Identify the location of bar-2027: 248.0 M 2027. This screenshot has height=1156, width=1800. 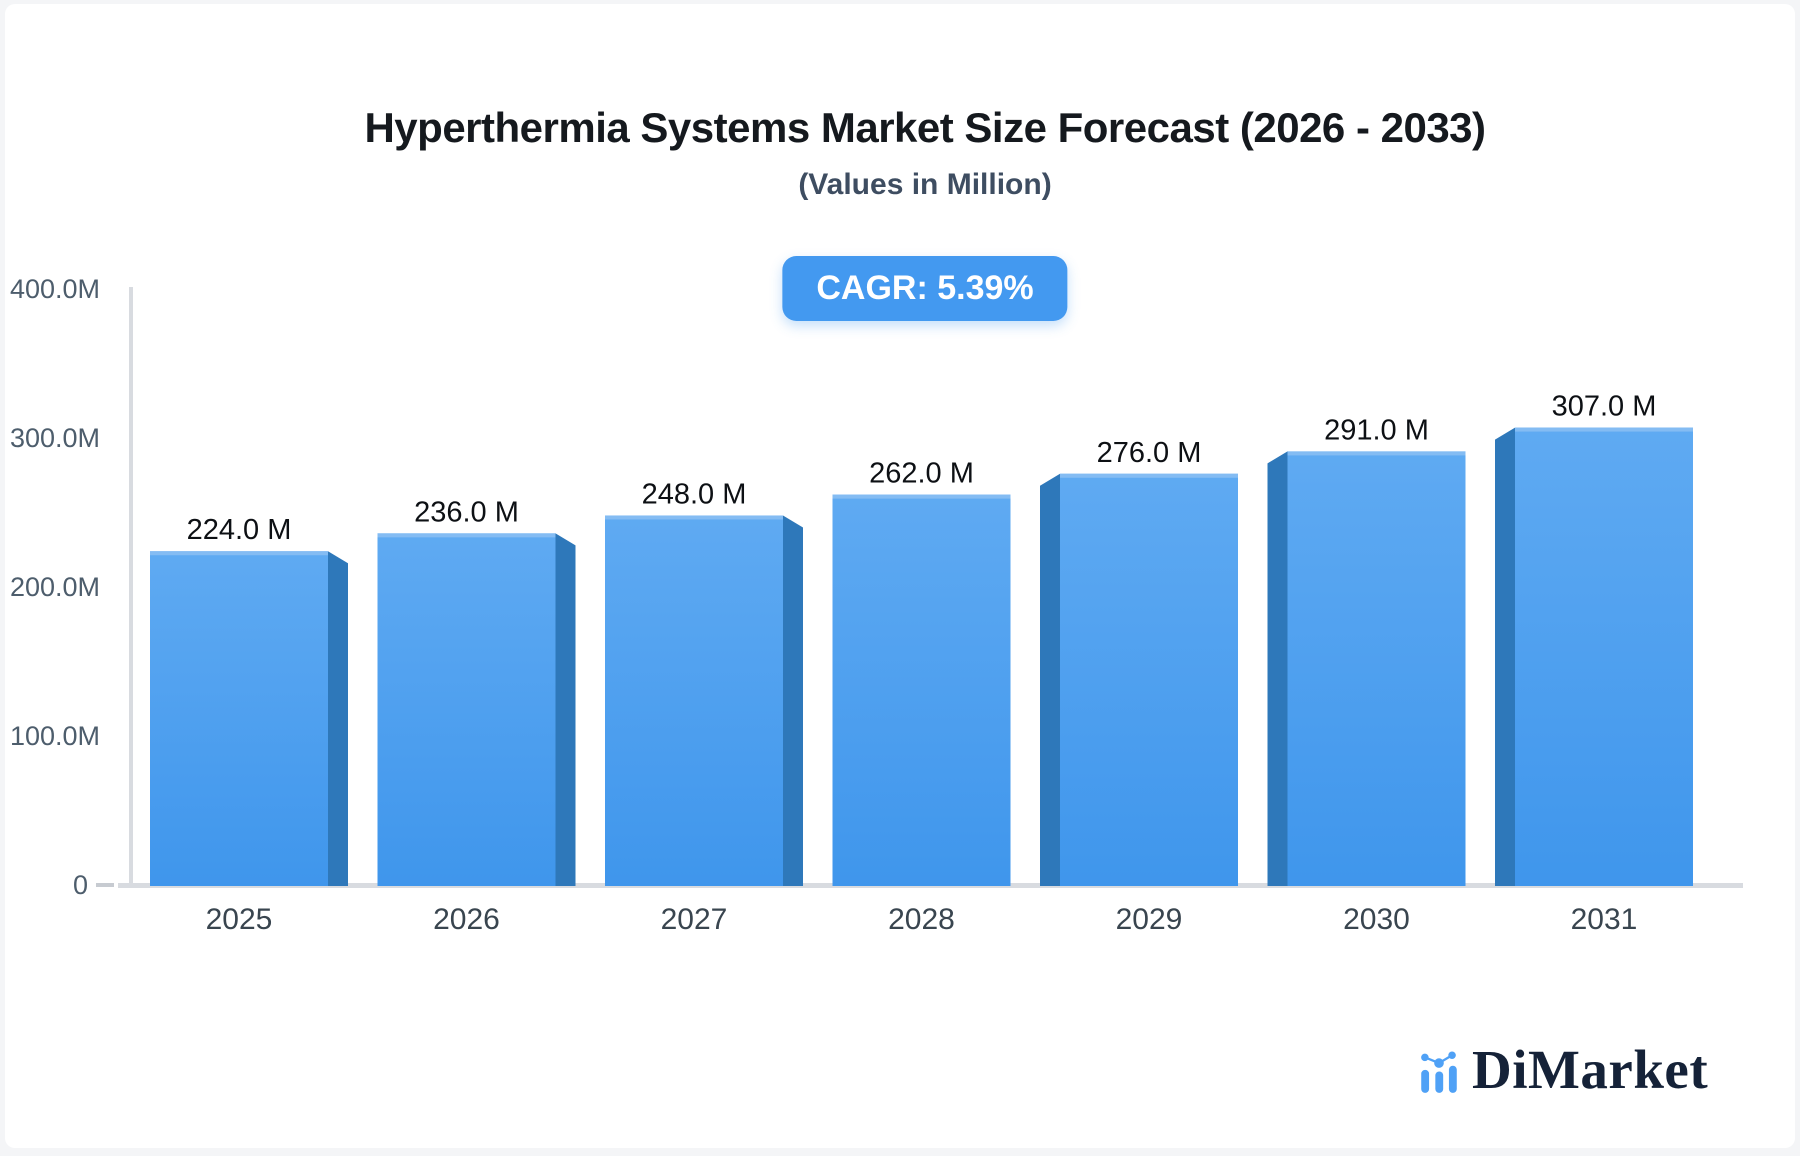
(704, 707).